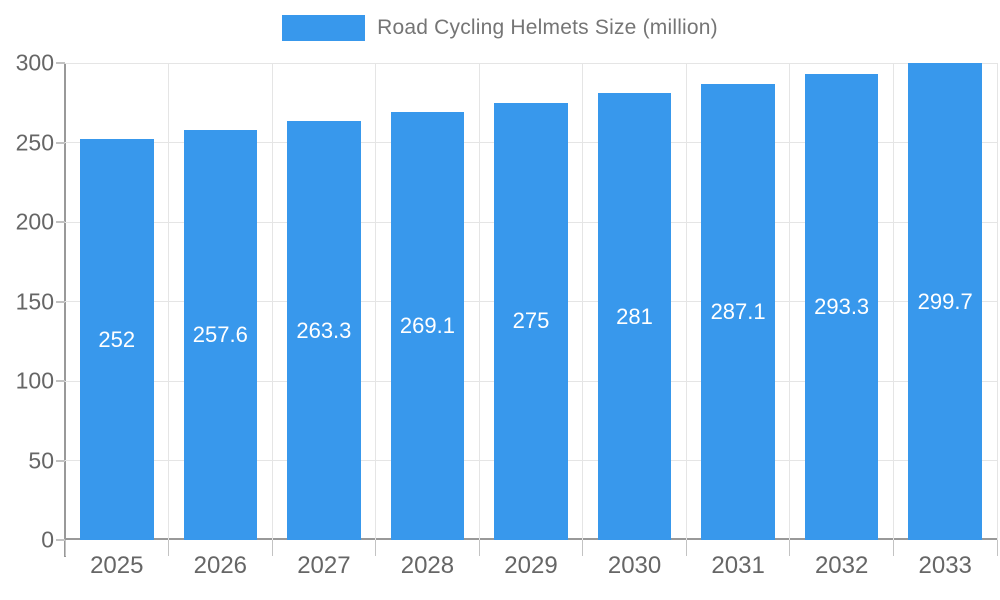 Image resolution: width=1000 pixels, height=600 pixels. Describe the element at coordinates (634, 565) in the screenshot. I see `x-tick-label: 2030` at that location.